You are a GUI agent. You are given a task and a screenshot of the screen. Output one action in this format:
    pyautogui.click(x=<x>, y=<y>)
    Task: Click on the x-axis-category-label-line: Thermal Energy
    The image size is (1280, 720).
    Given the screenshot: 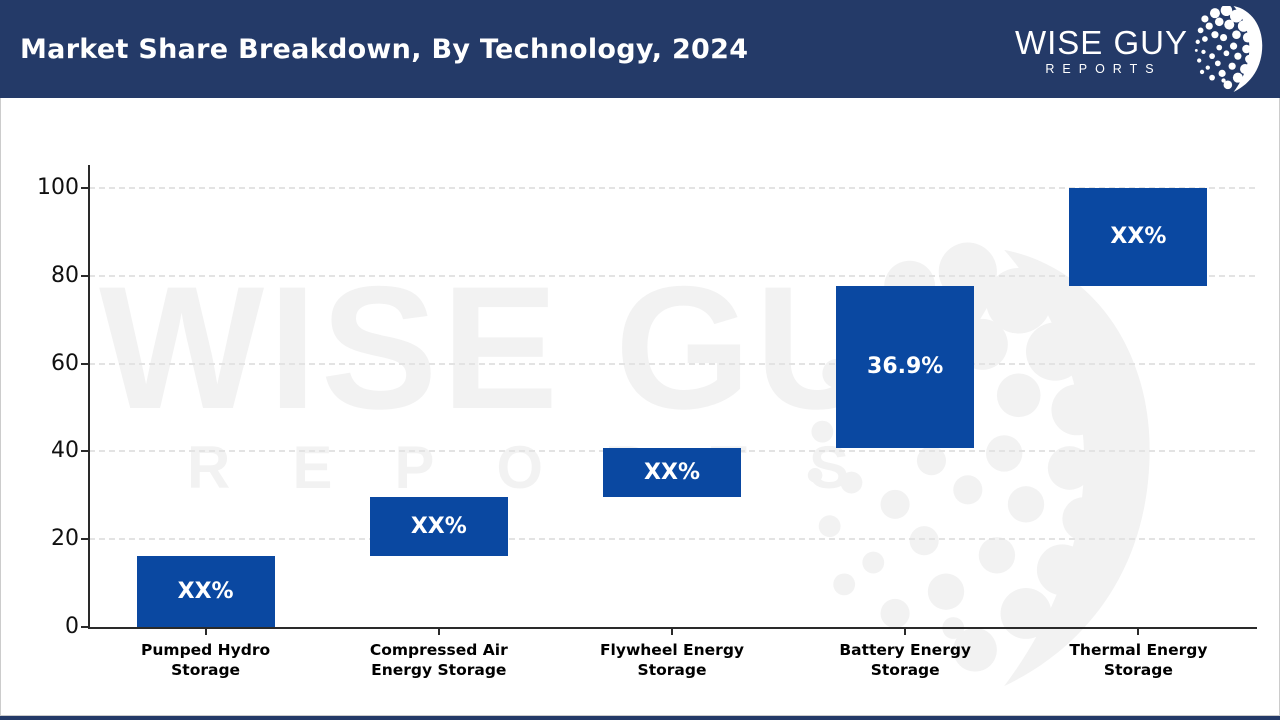 What is the action you would take?
    pyautogui.click(x=1138, y=650)
    